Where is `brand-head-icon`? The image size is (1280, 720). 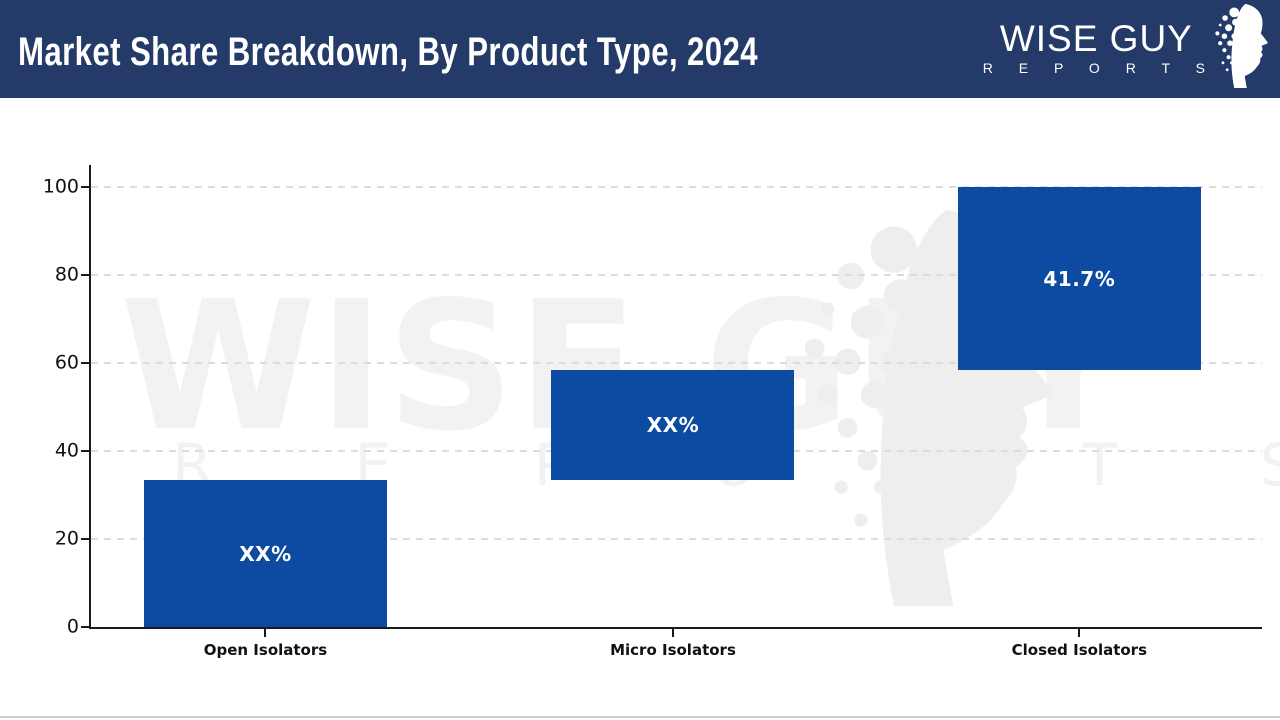 brand-head-icon is located at coordinates (1237, 46).